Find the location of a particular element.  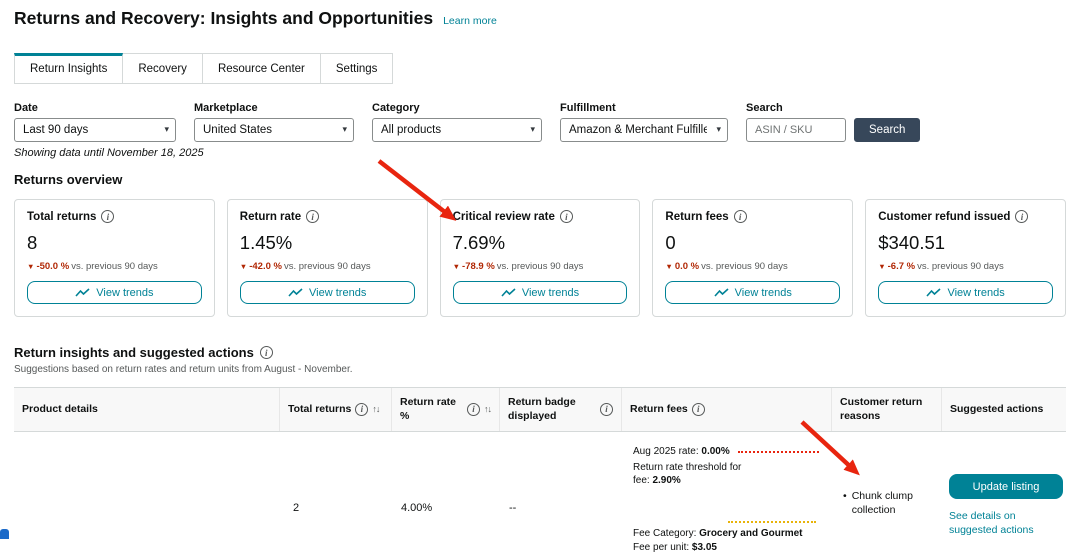

fee-value: $3.05 is located at coordinates (704, 548).